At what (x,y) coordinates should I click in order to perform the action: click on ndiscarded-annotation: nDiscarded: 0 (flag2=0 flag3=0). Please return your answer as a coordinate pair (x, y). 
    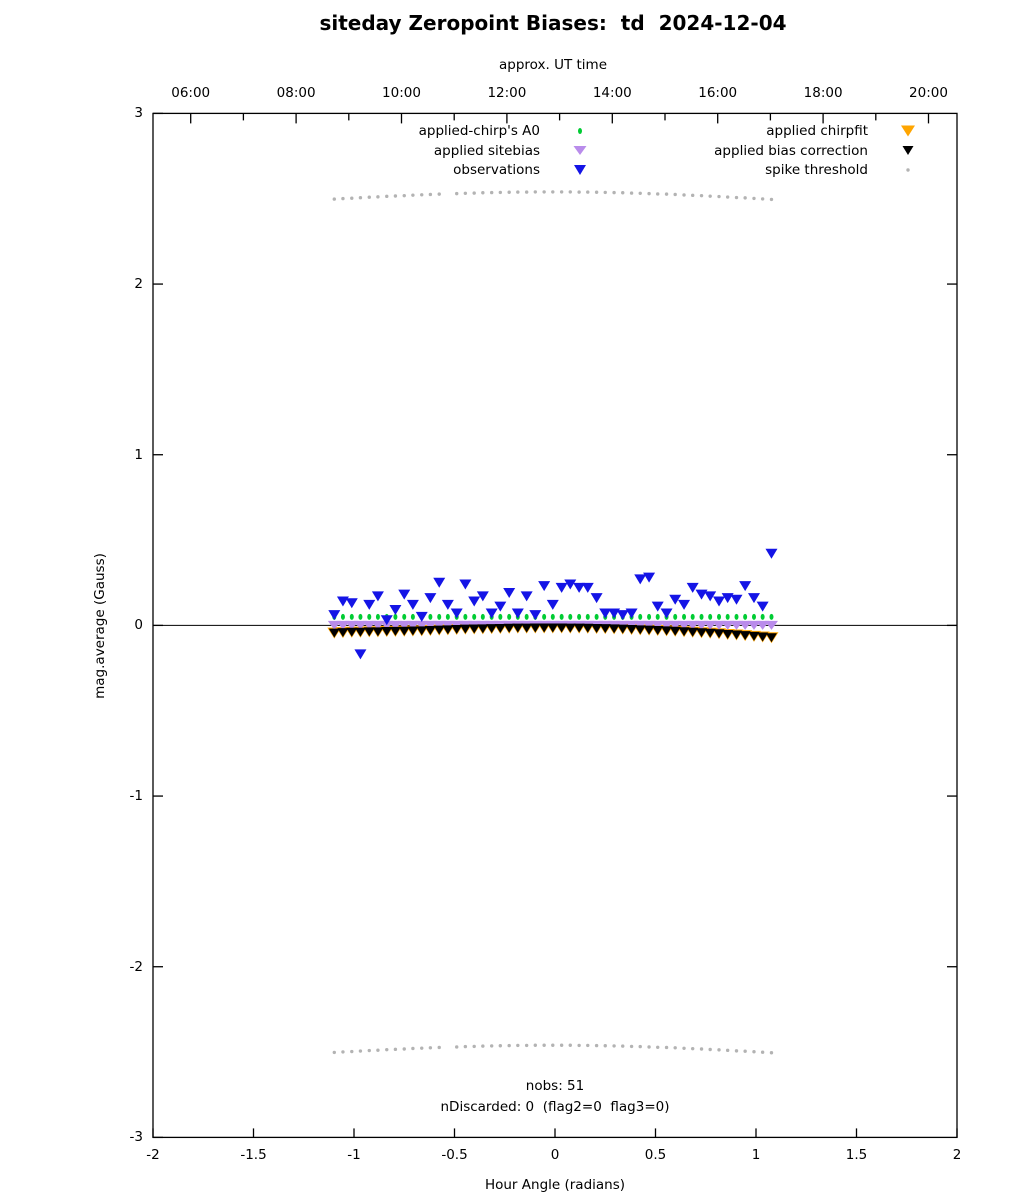
    Looking at the image, I should click on (555, 1107).